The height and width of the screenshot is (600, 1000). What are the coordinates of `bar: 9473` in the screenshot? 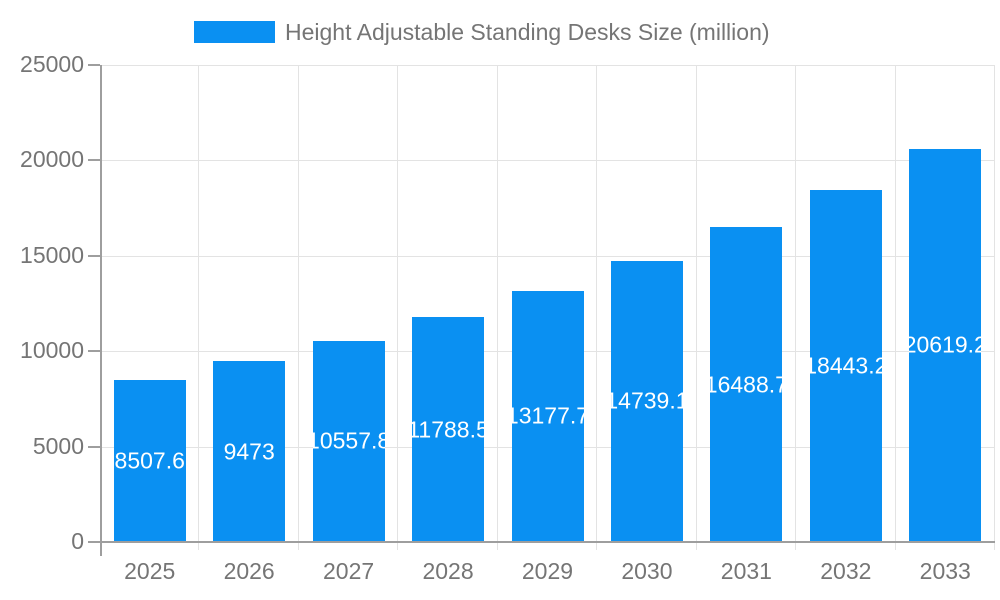 It's located at (249, 451).